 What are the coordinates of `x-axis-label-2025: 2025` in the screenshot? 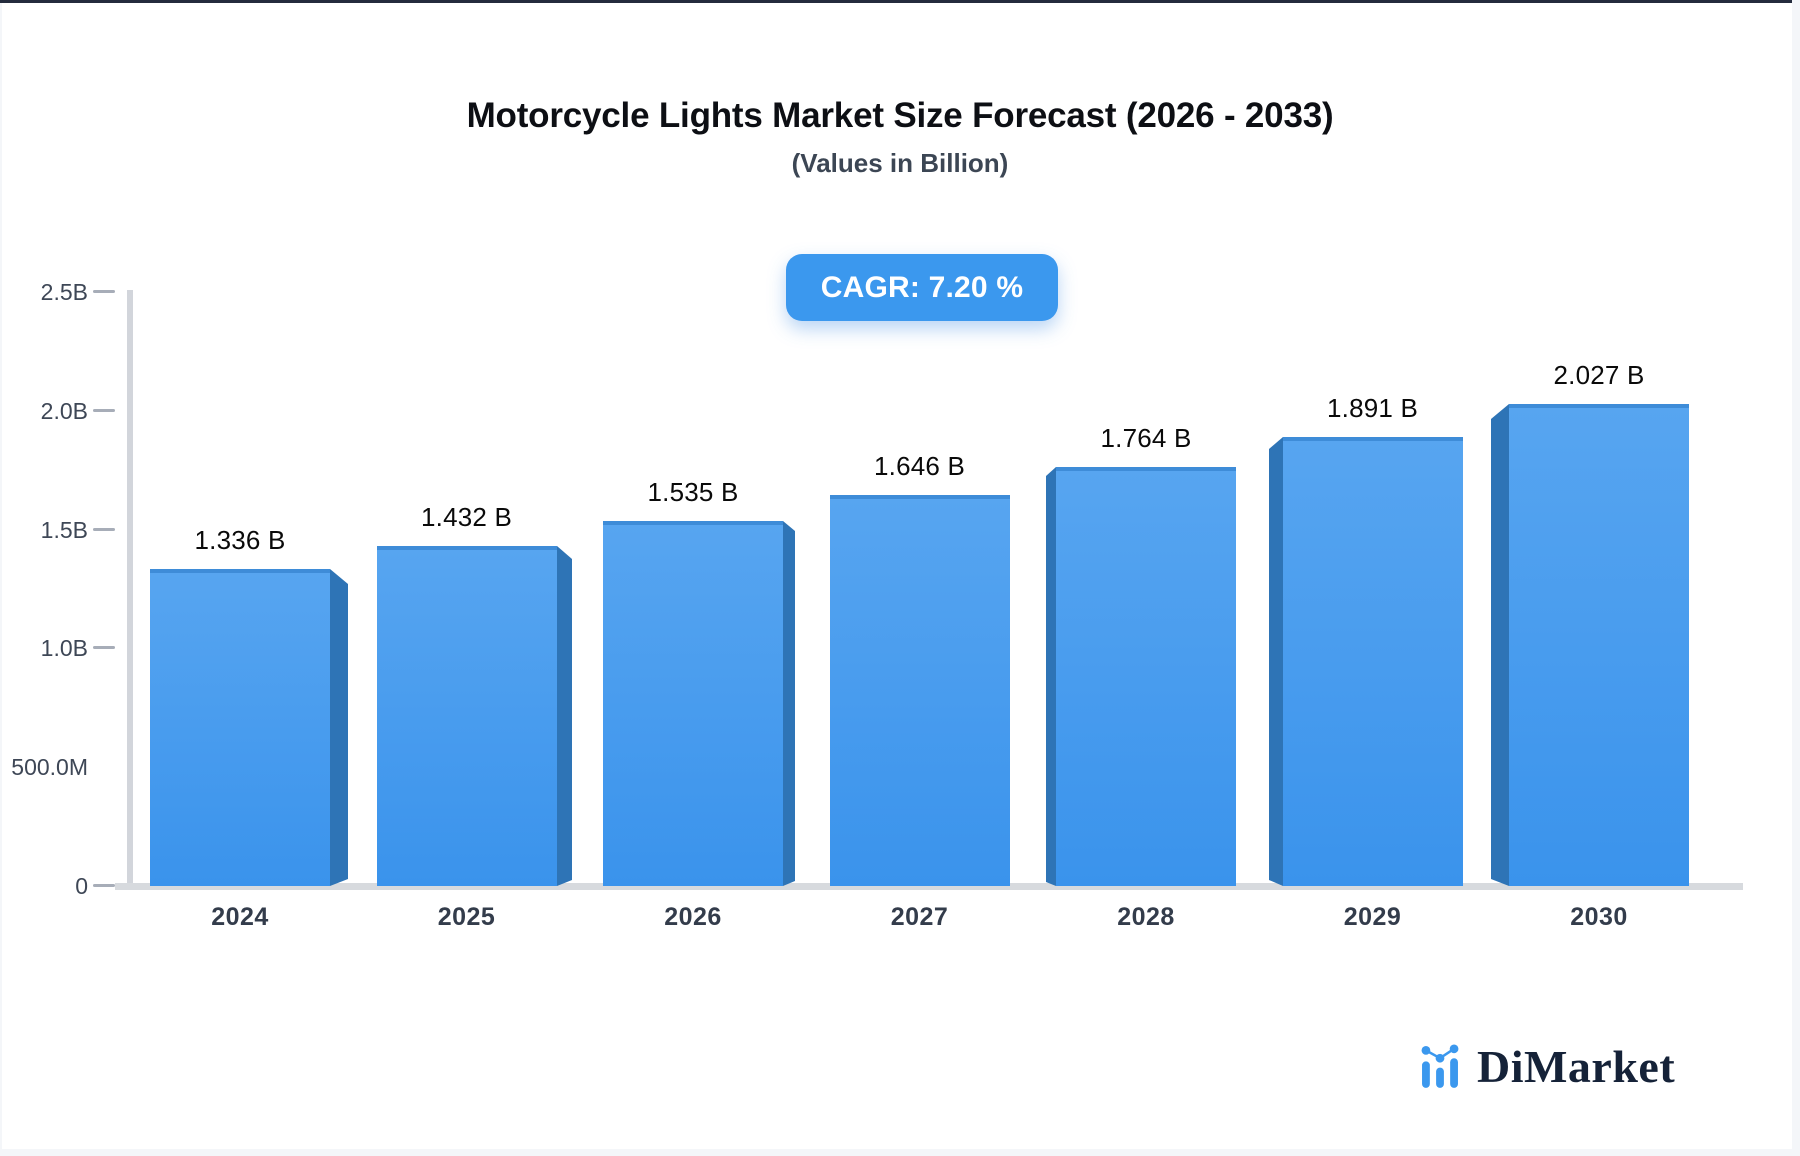 It's located at (466, 917).